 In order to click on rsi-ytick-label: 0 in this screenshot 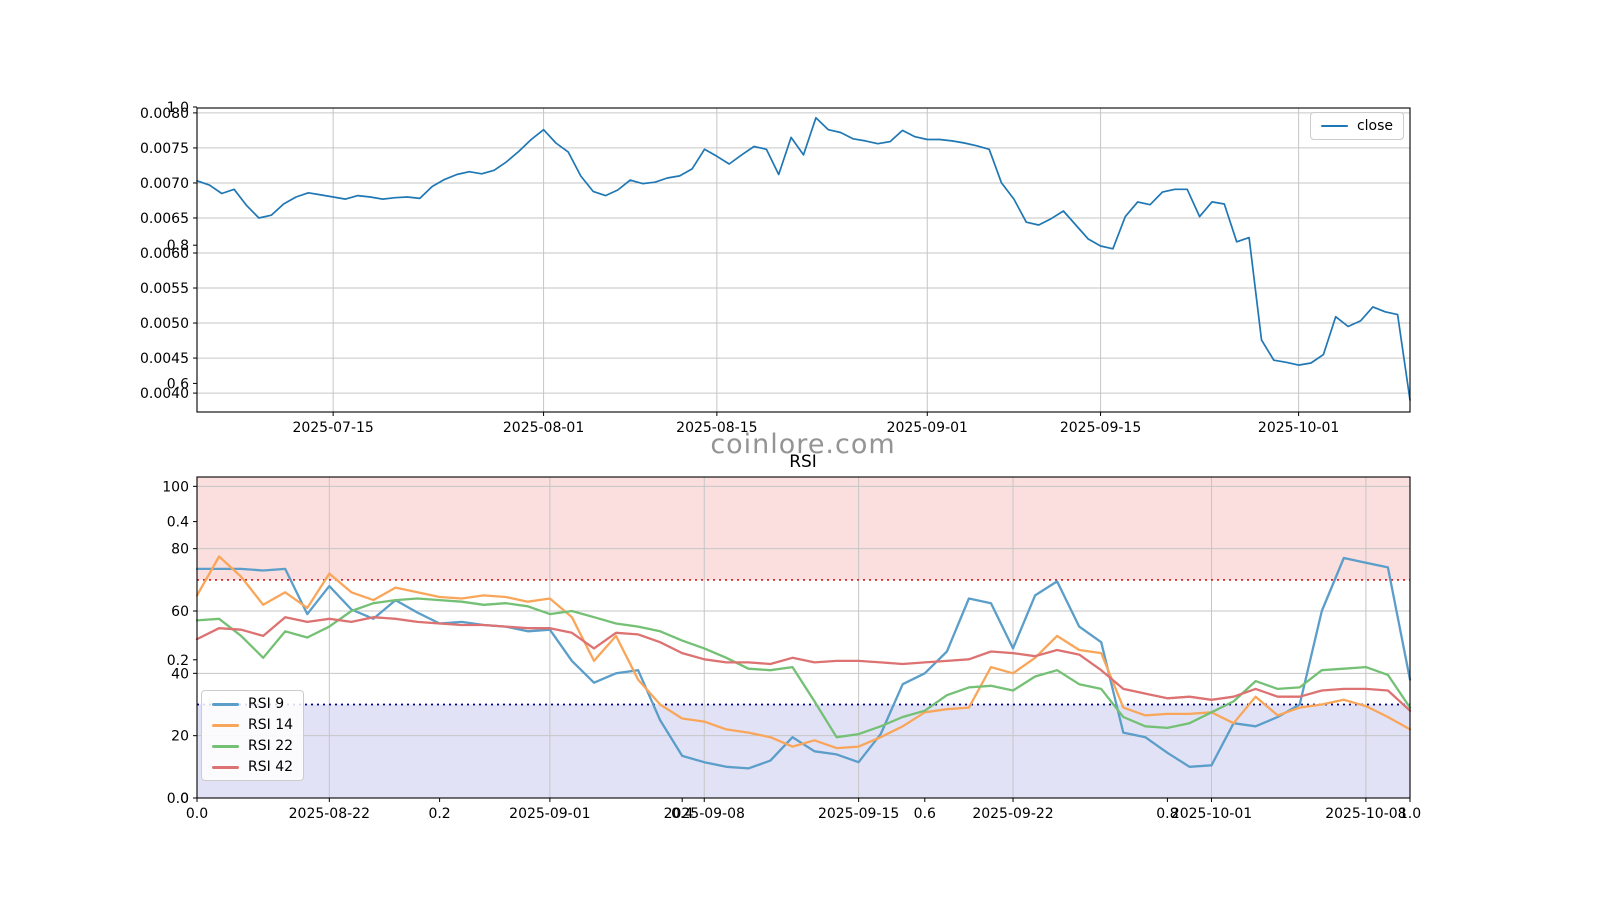, I will do `click(184, 799)`.